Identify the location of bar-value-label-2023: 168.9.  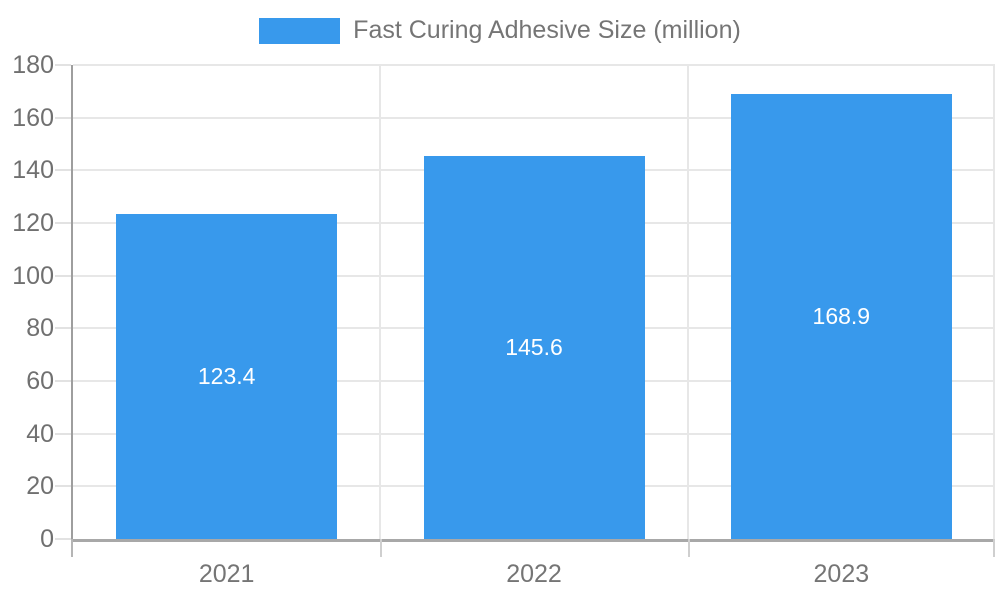
(841, 316).